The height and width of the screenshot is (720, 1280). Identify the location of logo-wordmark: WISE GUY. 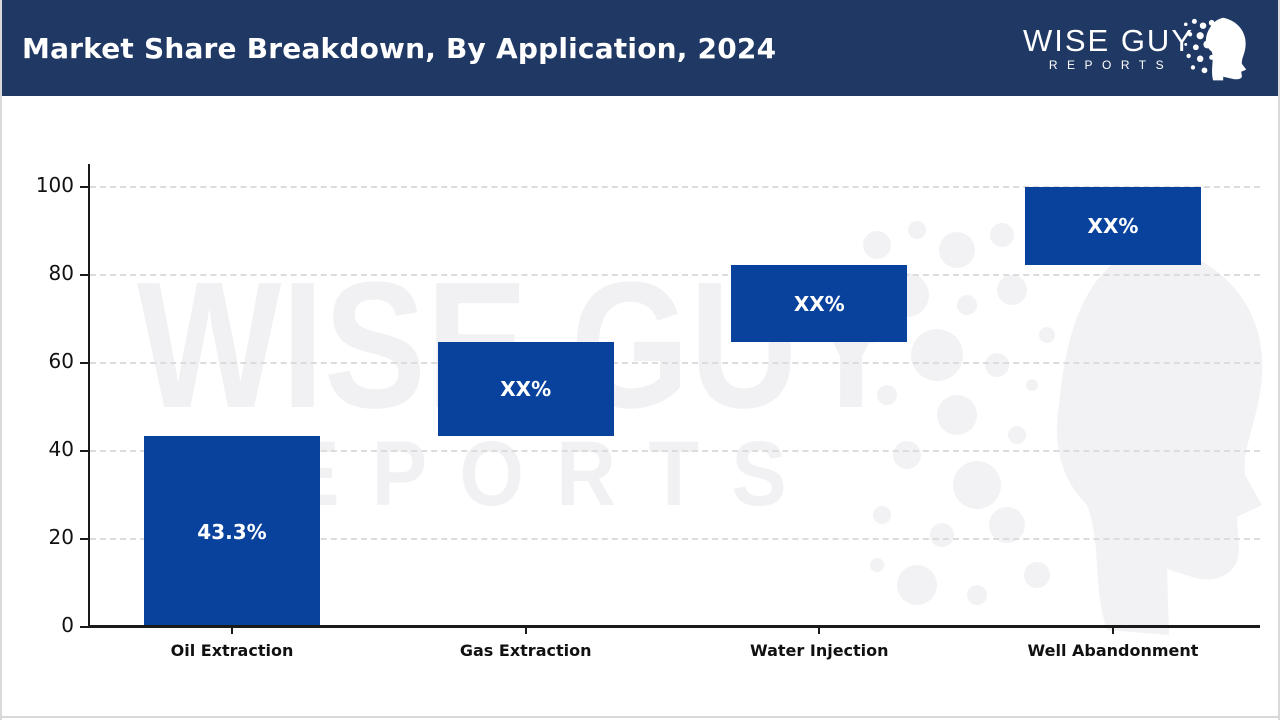
(1108, 40).